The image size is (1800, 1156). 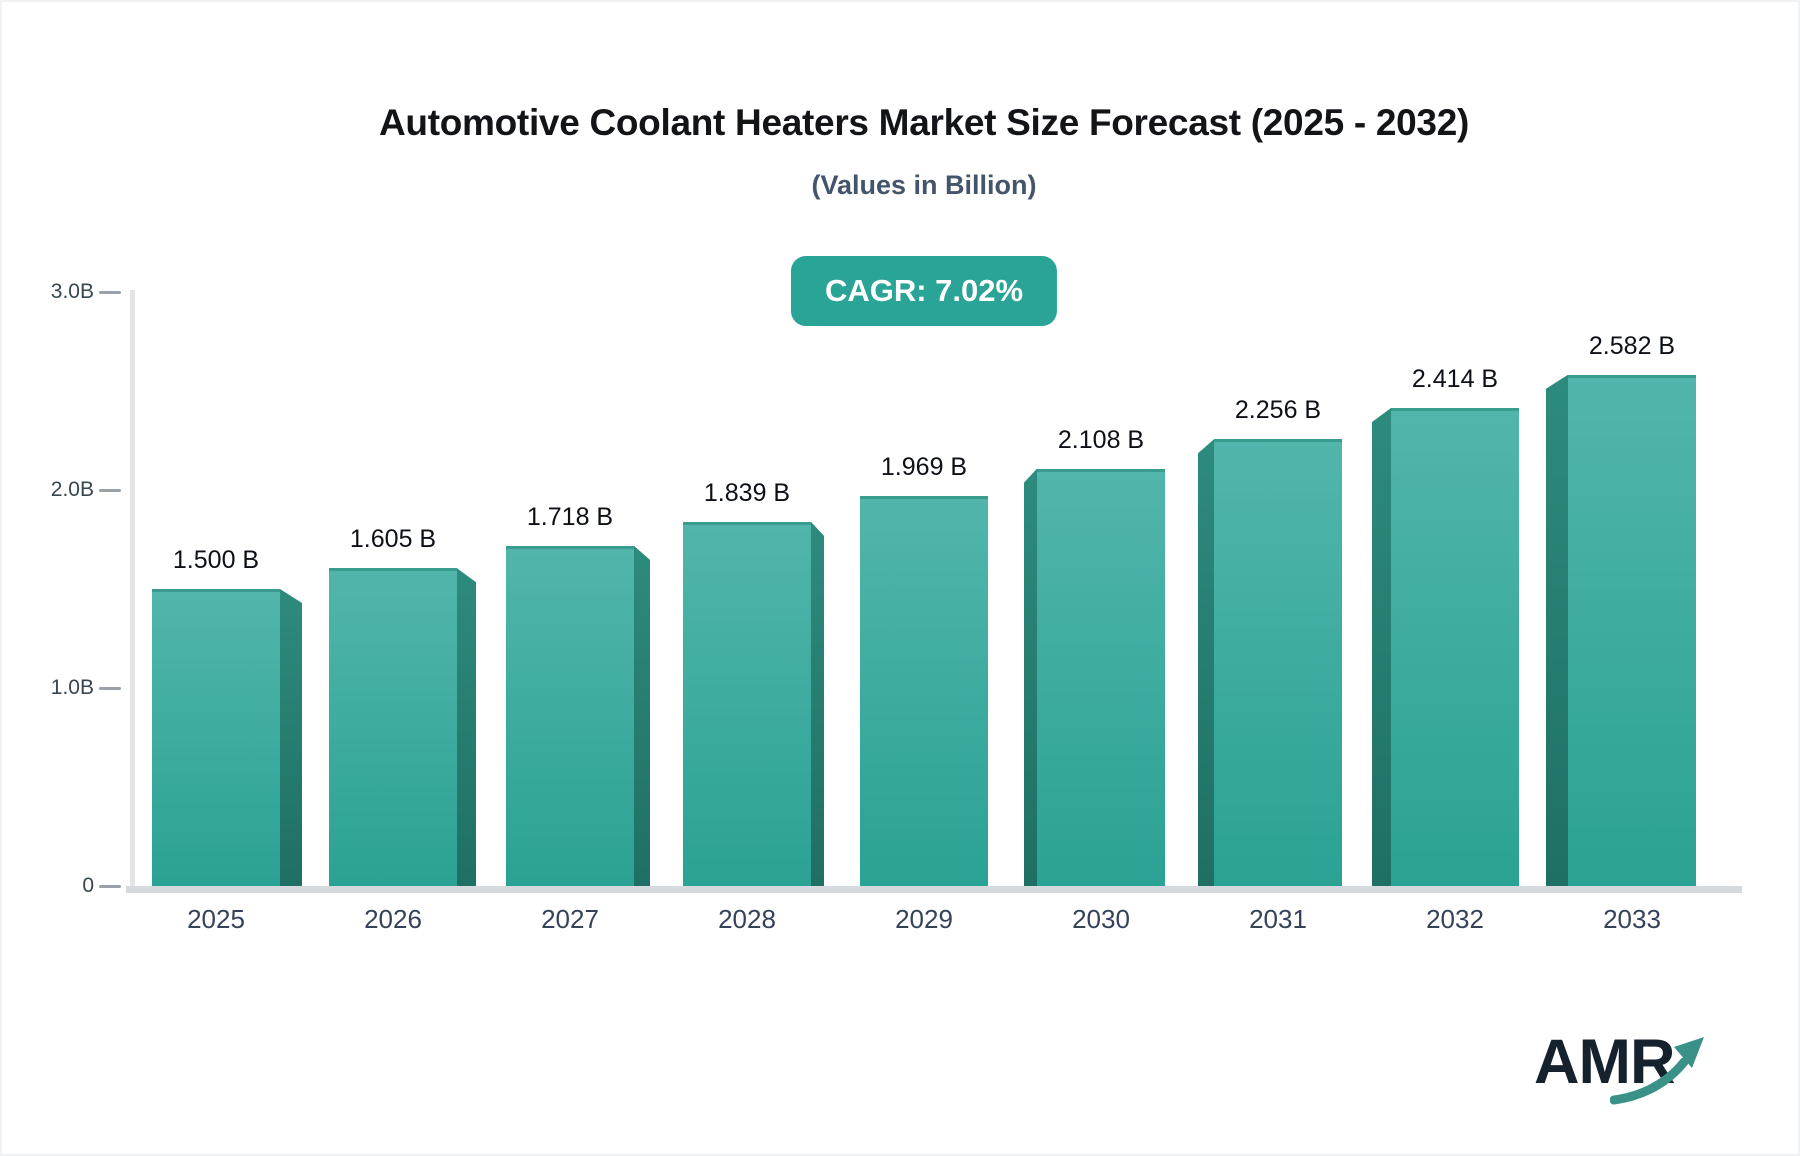 What do you see at coordinates (466, 727) in the screenshot?
I see `bar-side-2026` at bounding box center [466, 727].